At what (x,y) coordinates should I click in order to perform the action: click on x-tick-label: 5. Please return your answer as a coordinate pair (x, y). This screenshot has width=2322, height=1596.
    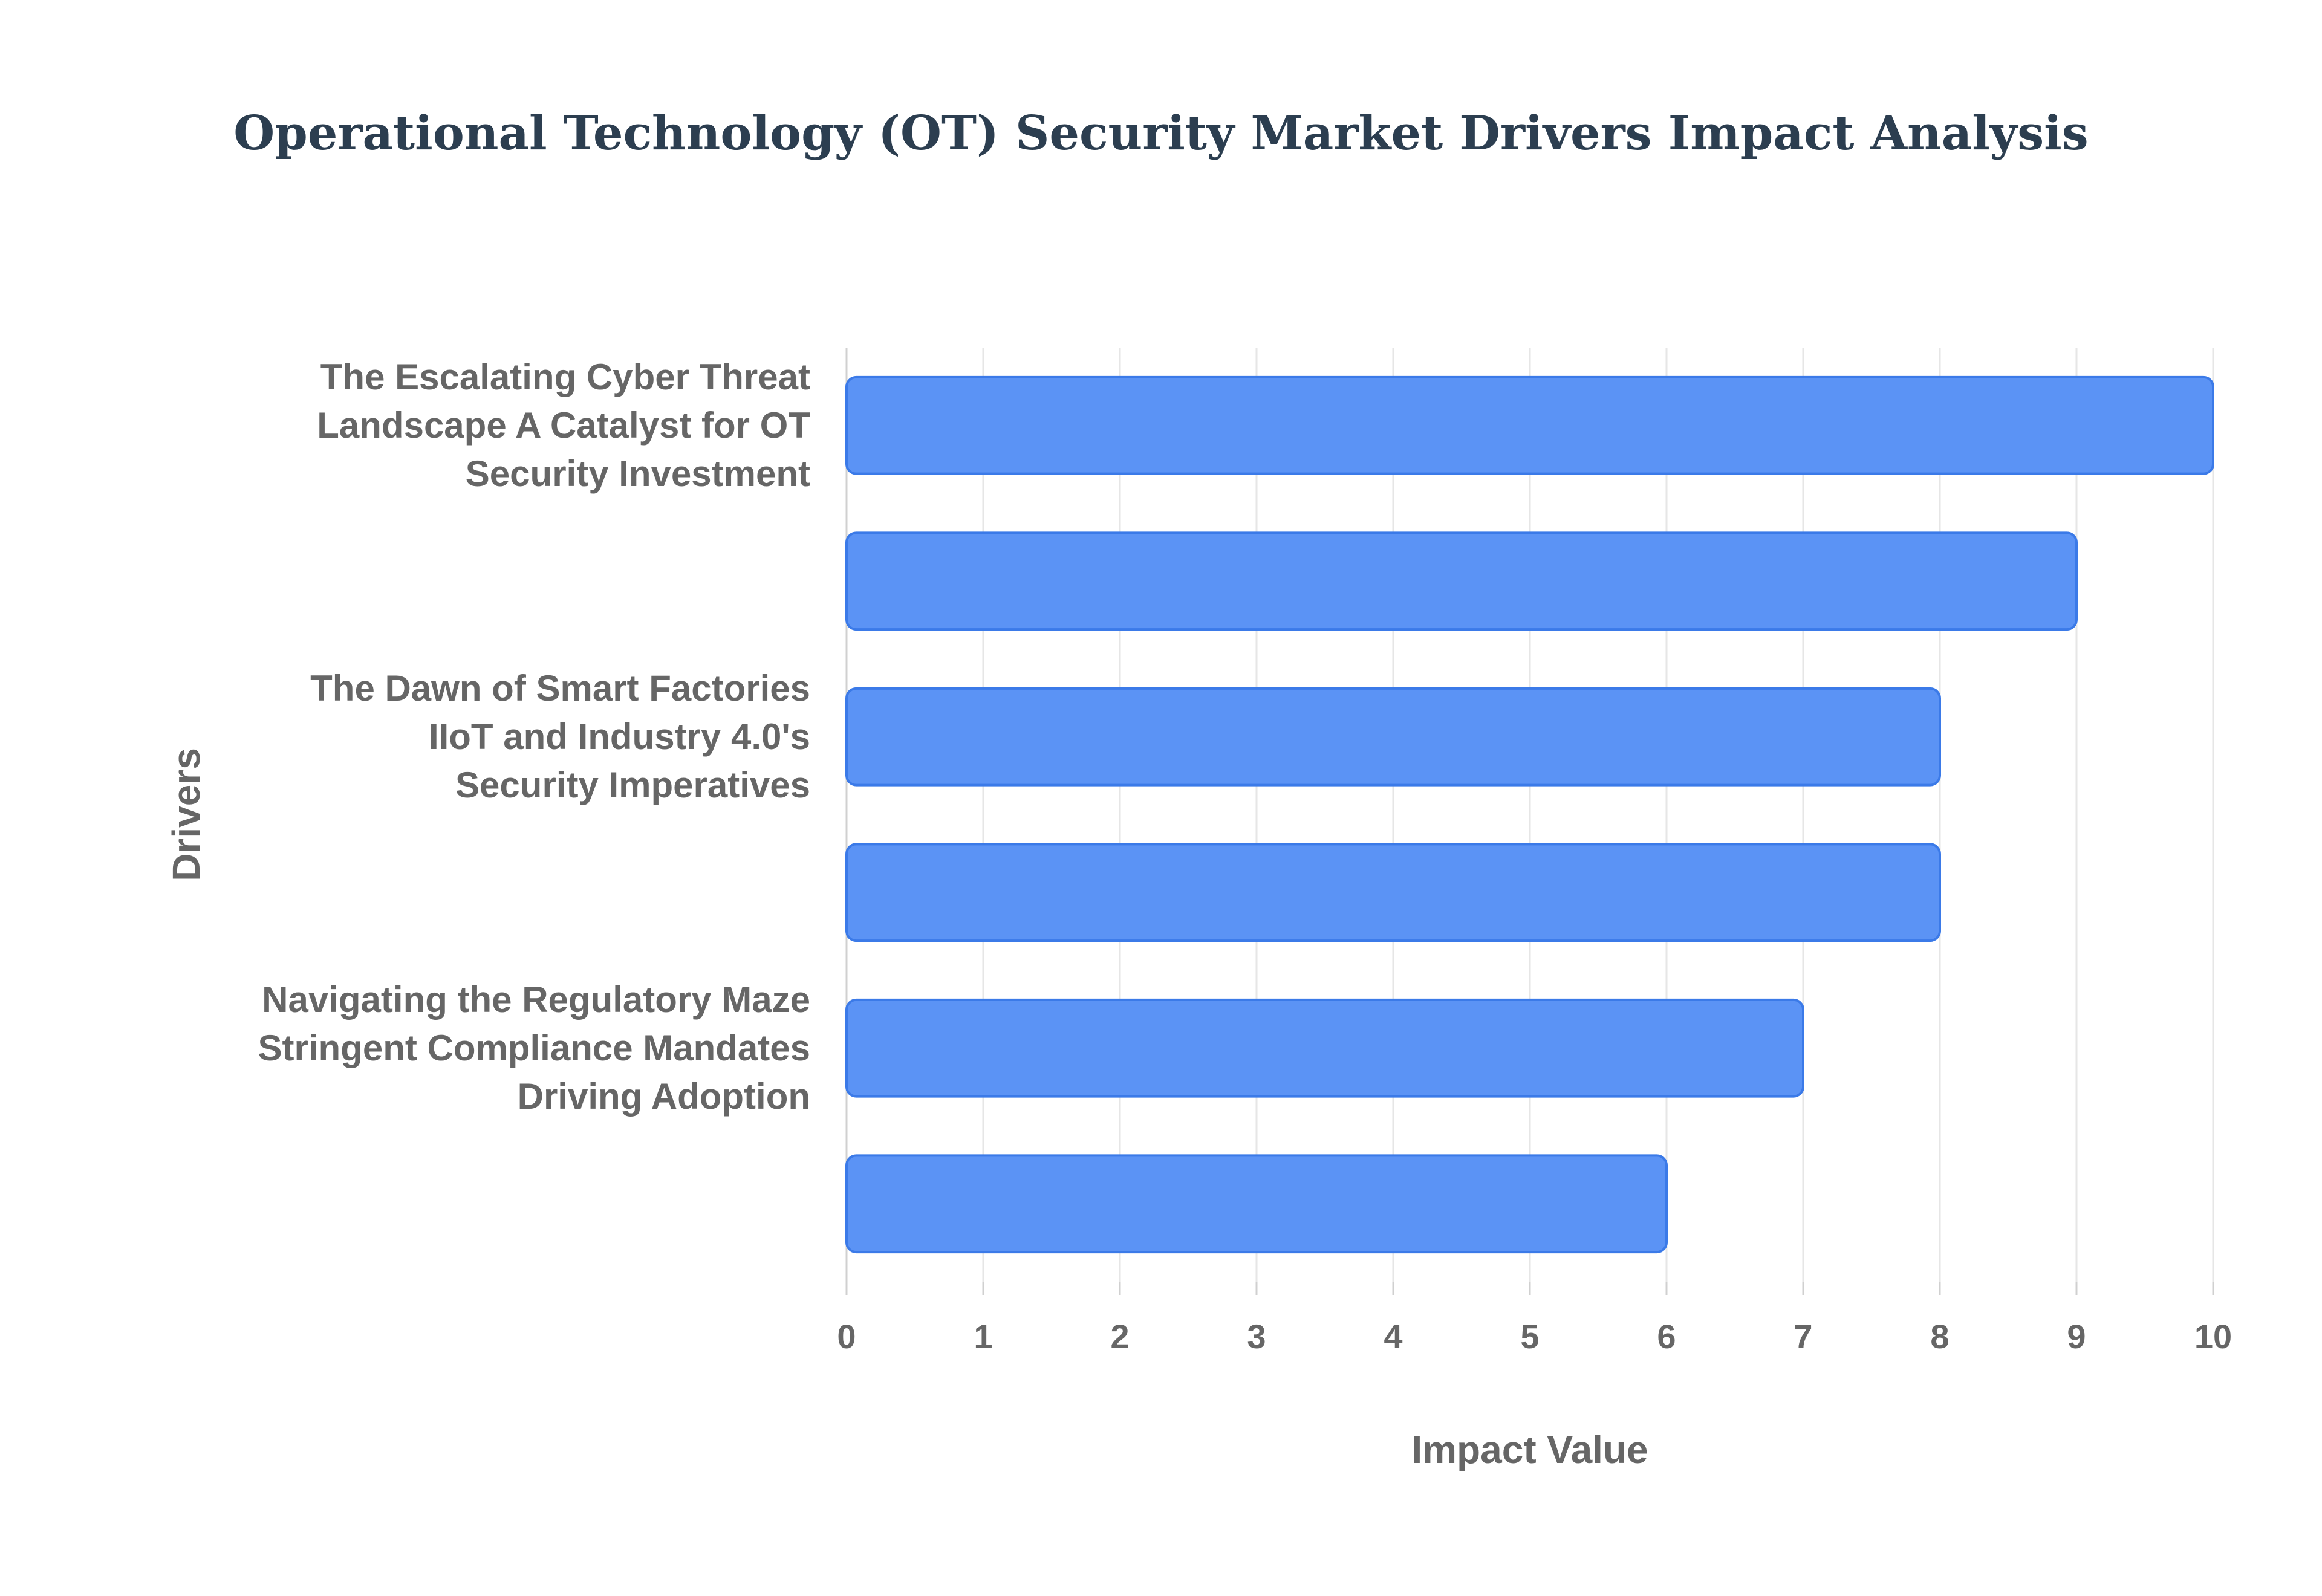
    Looking at the image, I should click on (1529, 1336).